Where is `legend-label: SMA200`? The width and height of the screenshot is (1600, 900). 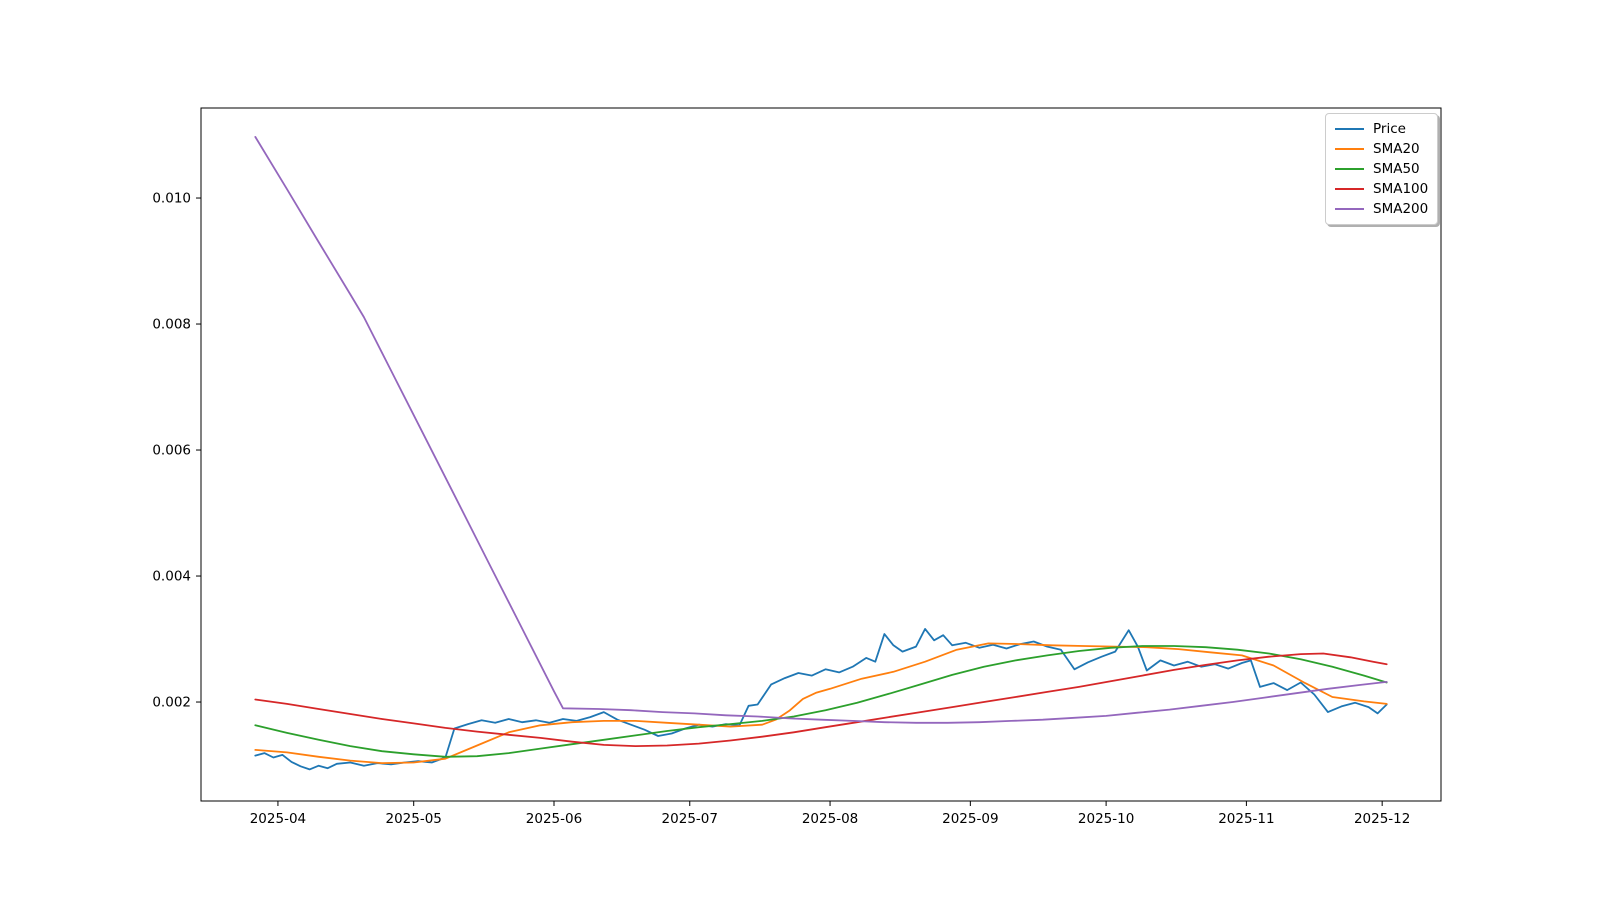
legend-label: SMA200 is located at coordinates (1401, 209).